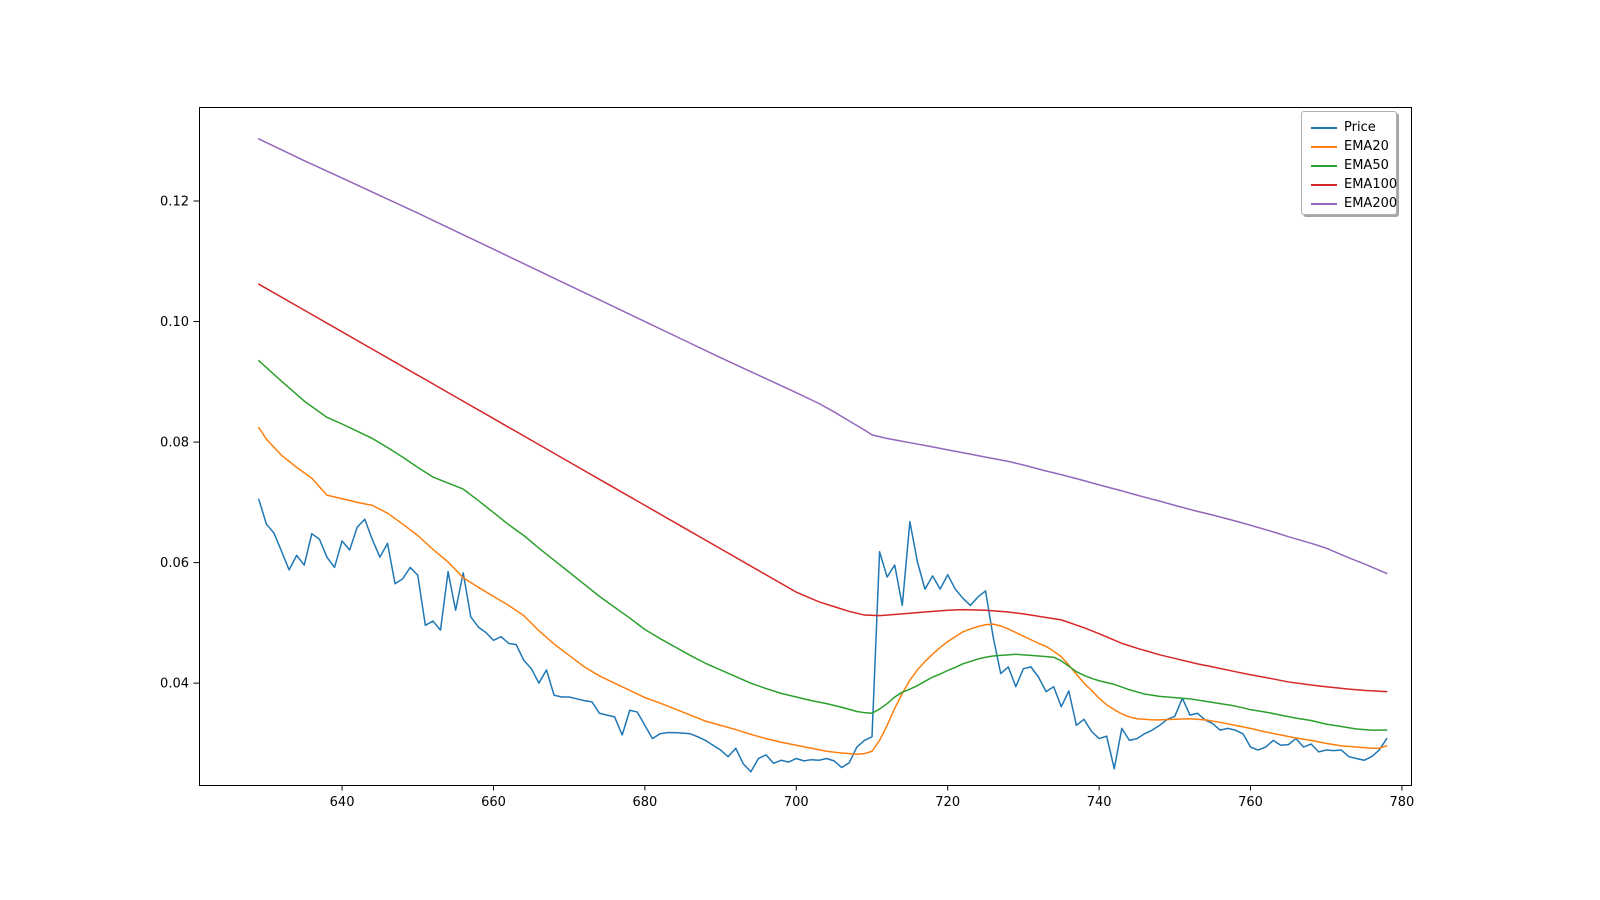 The image size is (1600, 900). I want to click on y-tick-label: 0.08, so click(174, 443).